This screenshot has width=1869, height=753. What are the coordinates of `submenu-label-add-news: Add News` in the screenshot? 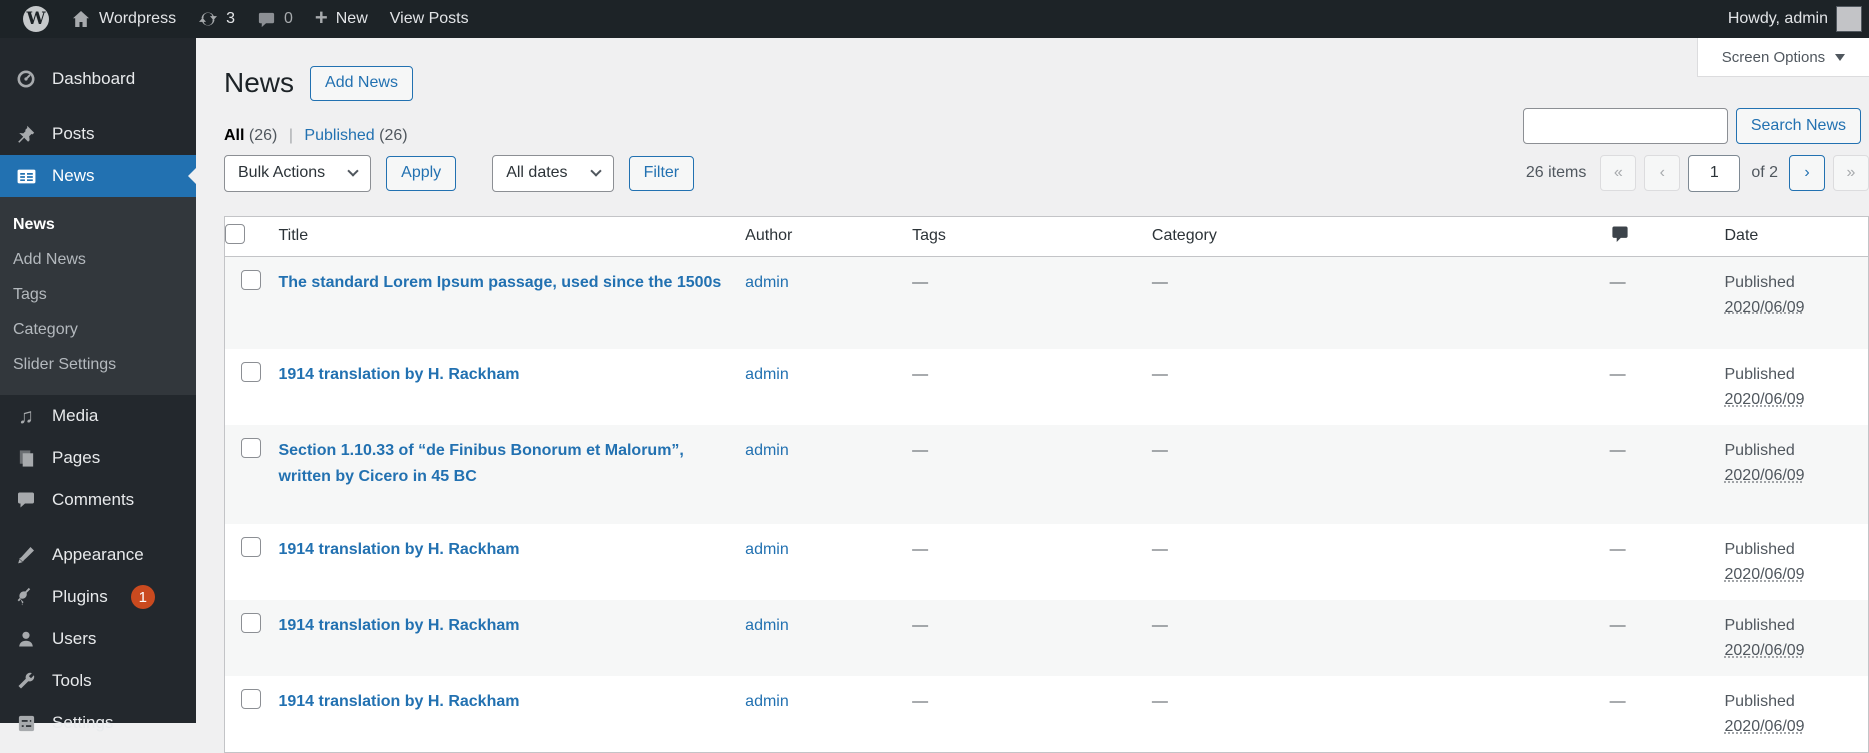 It's located at (49, 260).